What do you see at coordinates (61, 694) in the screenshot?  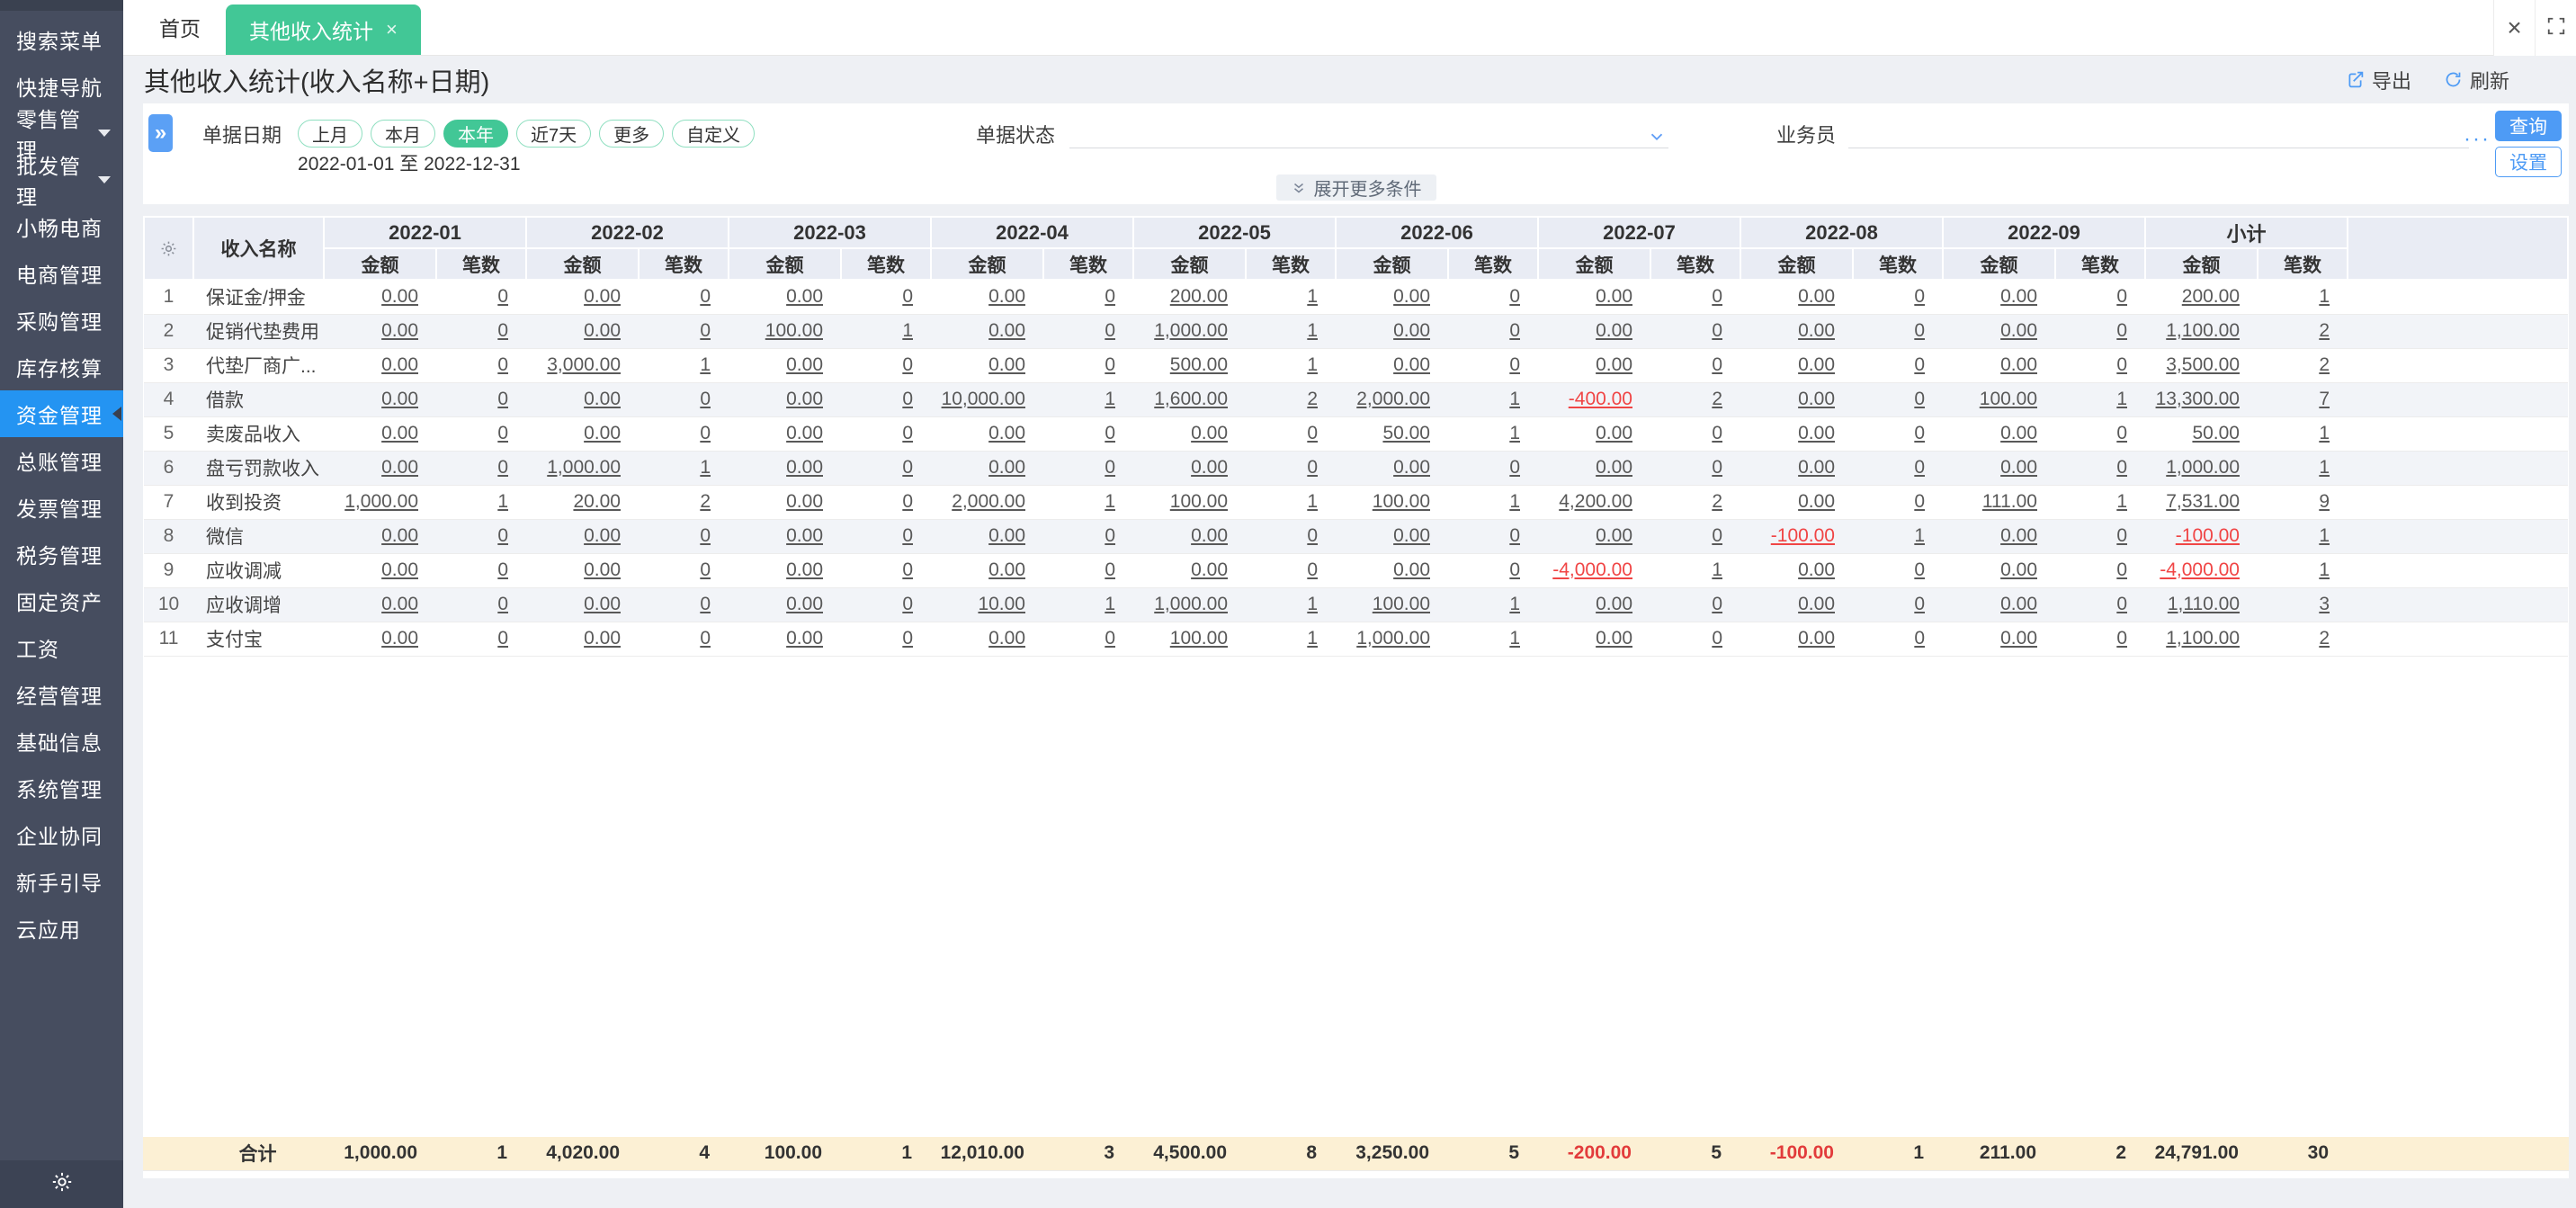 I see `sidebar-item: 经营管理` at bounding box center [61, 694].